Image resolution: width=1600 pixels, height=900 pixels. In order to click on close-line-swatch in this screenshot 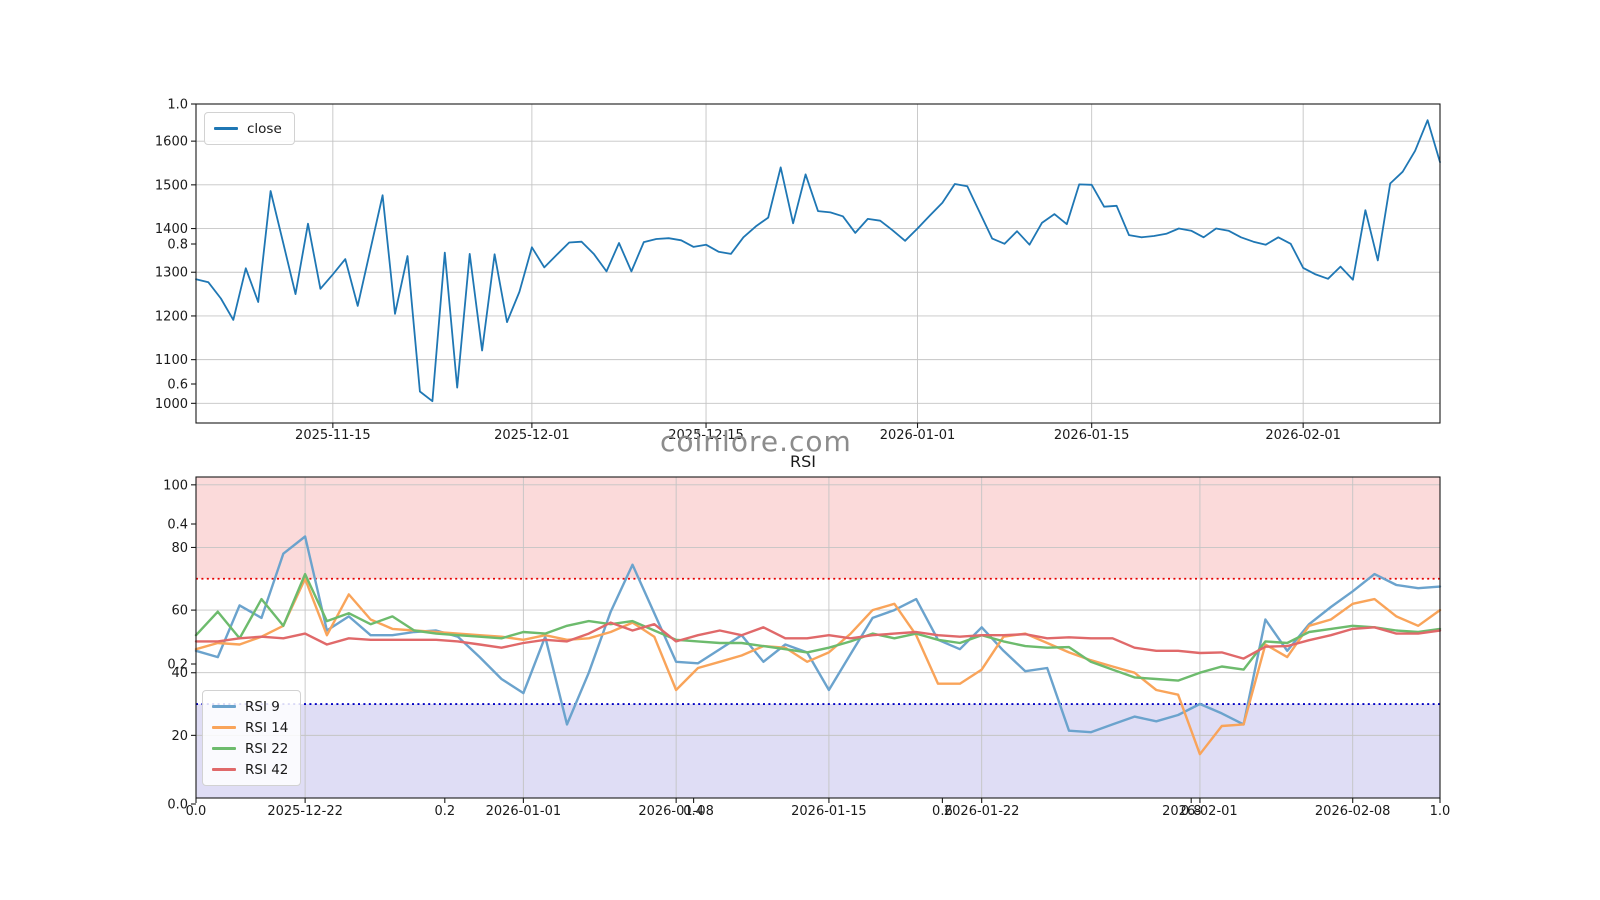, I will do `click(226, 128)`.